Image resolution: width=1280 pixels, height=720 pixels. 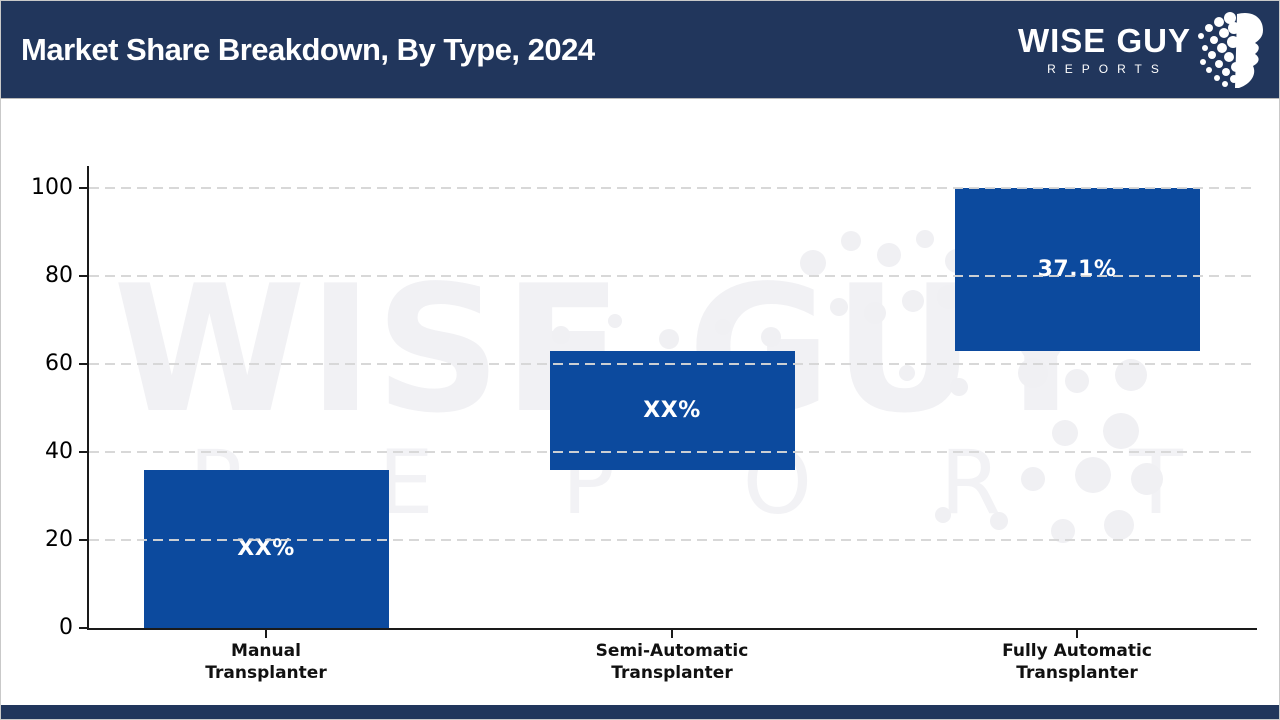 What do you see at coordinates (308, 49) in the screenshot?
I see `page-title: Market Share Breakdown, By Type, 2024` at bounding box center [308, 49].